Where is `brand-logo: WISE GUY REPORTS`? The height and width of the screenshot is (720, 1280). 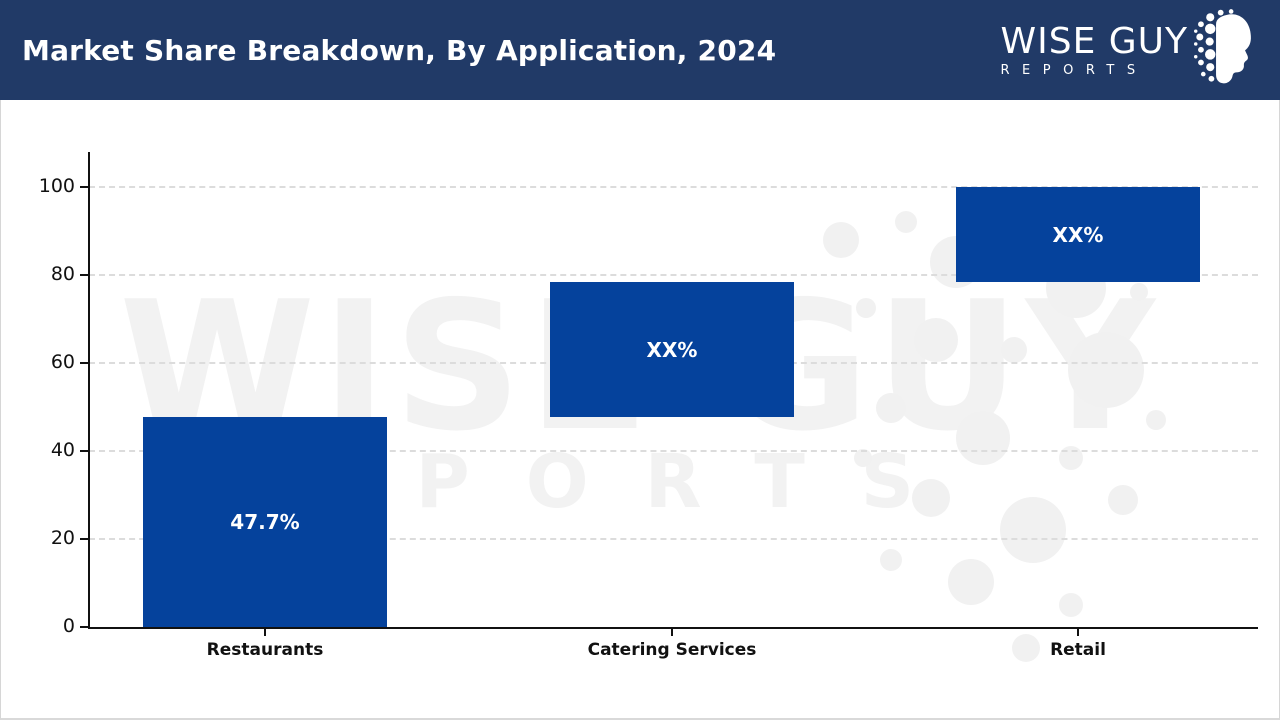 brand-logo: WISE GUY REPORTS is located at coordinates (1127, 50).